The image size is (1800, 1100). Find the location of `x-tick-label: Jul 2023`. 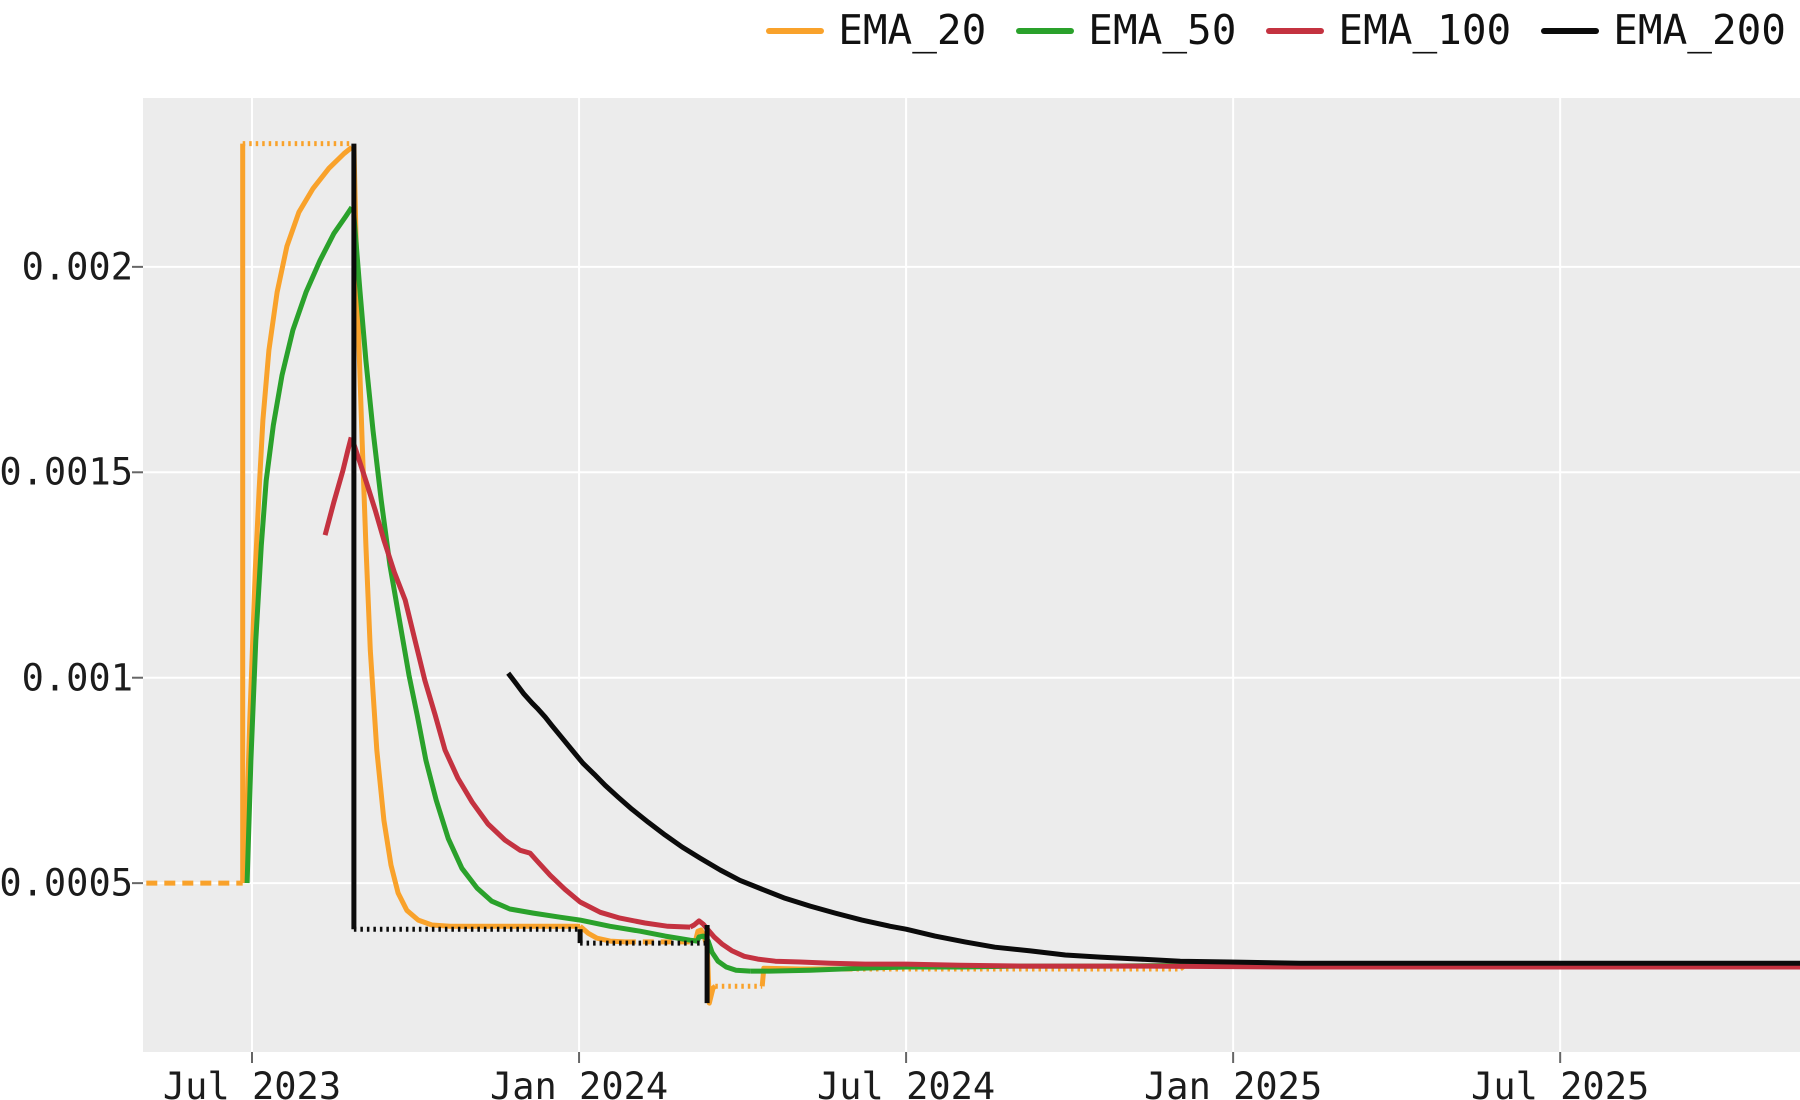

x-tick-label: Jul 2023 is located at coordinates (252, 1082).